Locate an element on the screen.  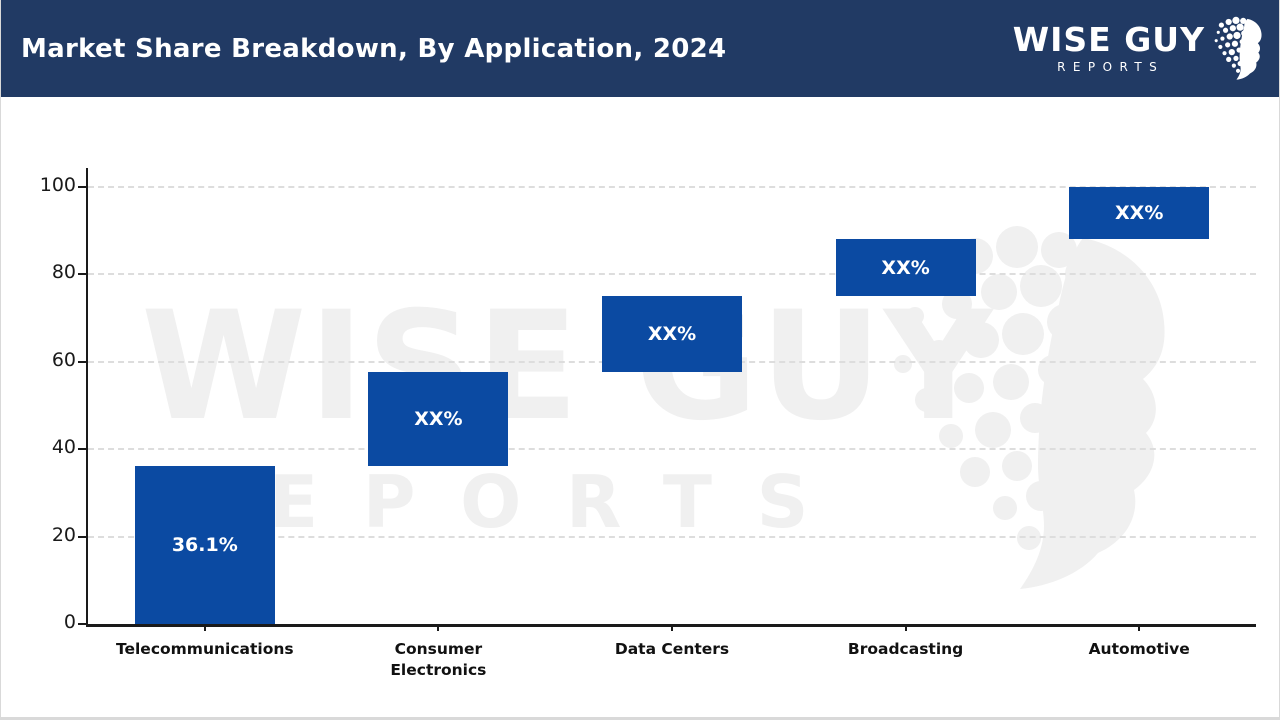
x-tick-label: Broadcasting is located at coordinates (905, 649).